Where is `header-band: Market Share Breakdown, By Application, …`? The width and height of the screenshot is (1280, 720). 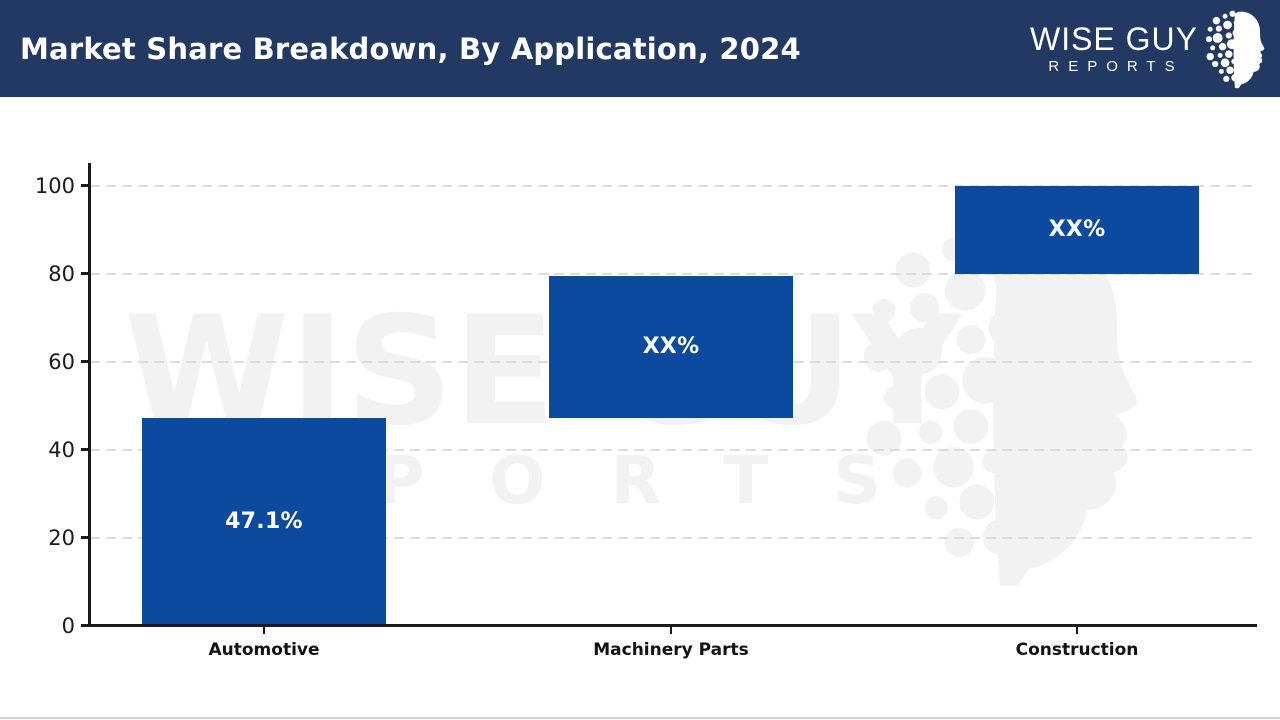 header-band: Market Share Breakdown, By Application, … is located at coordinates (640, 48).